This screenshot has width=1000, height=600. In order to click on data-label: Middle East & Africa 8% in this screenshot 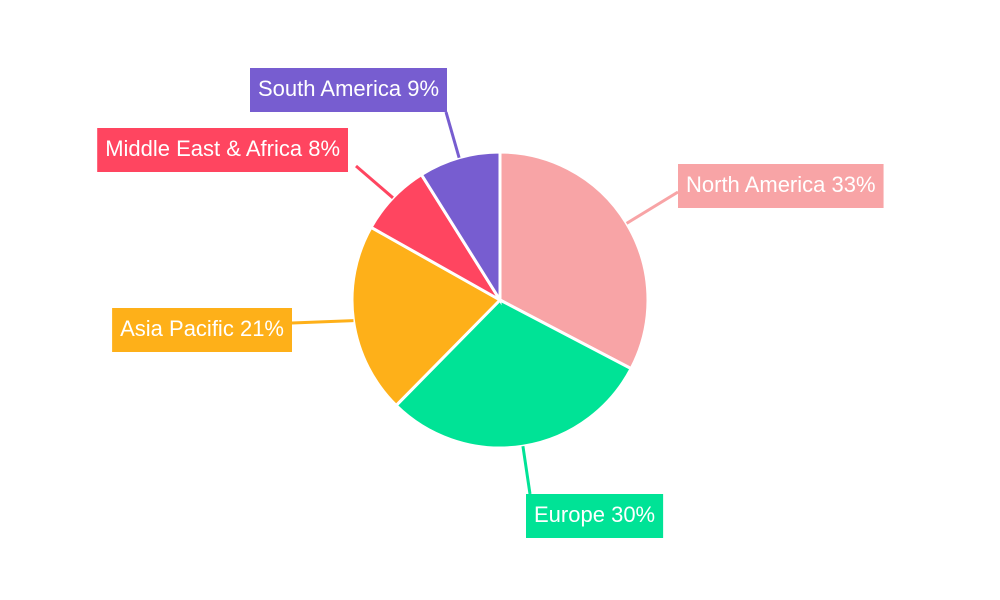, I will do `click(222, 150)`.